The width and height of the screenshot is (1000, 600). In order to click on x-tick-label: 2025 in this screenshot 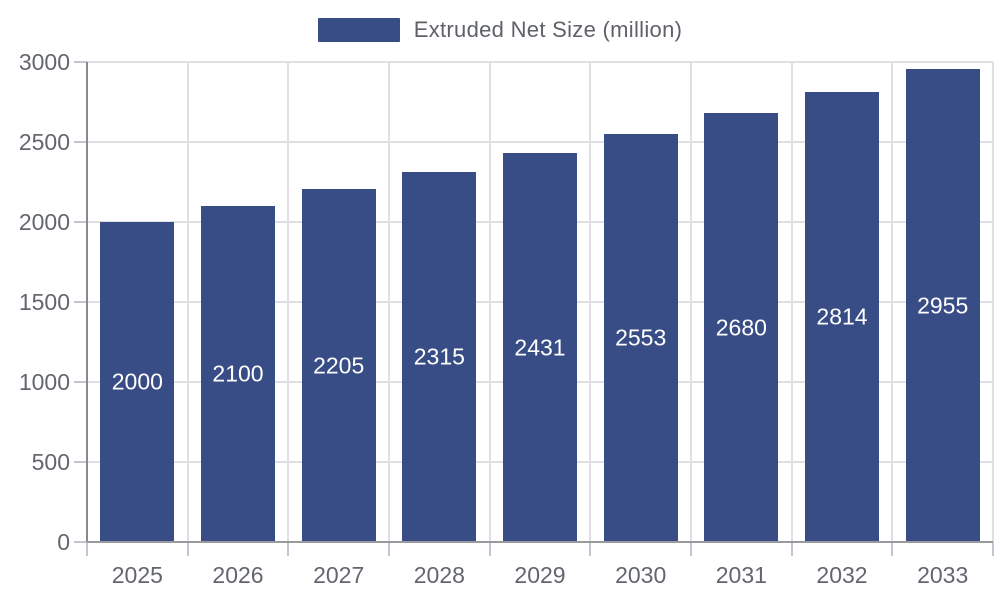, I will do `click(137, 575)`.